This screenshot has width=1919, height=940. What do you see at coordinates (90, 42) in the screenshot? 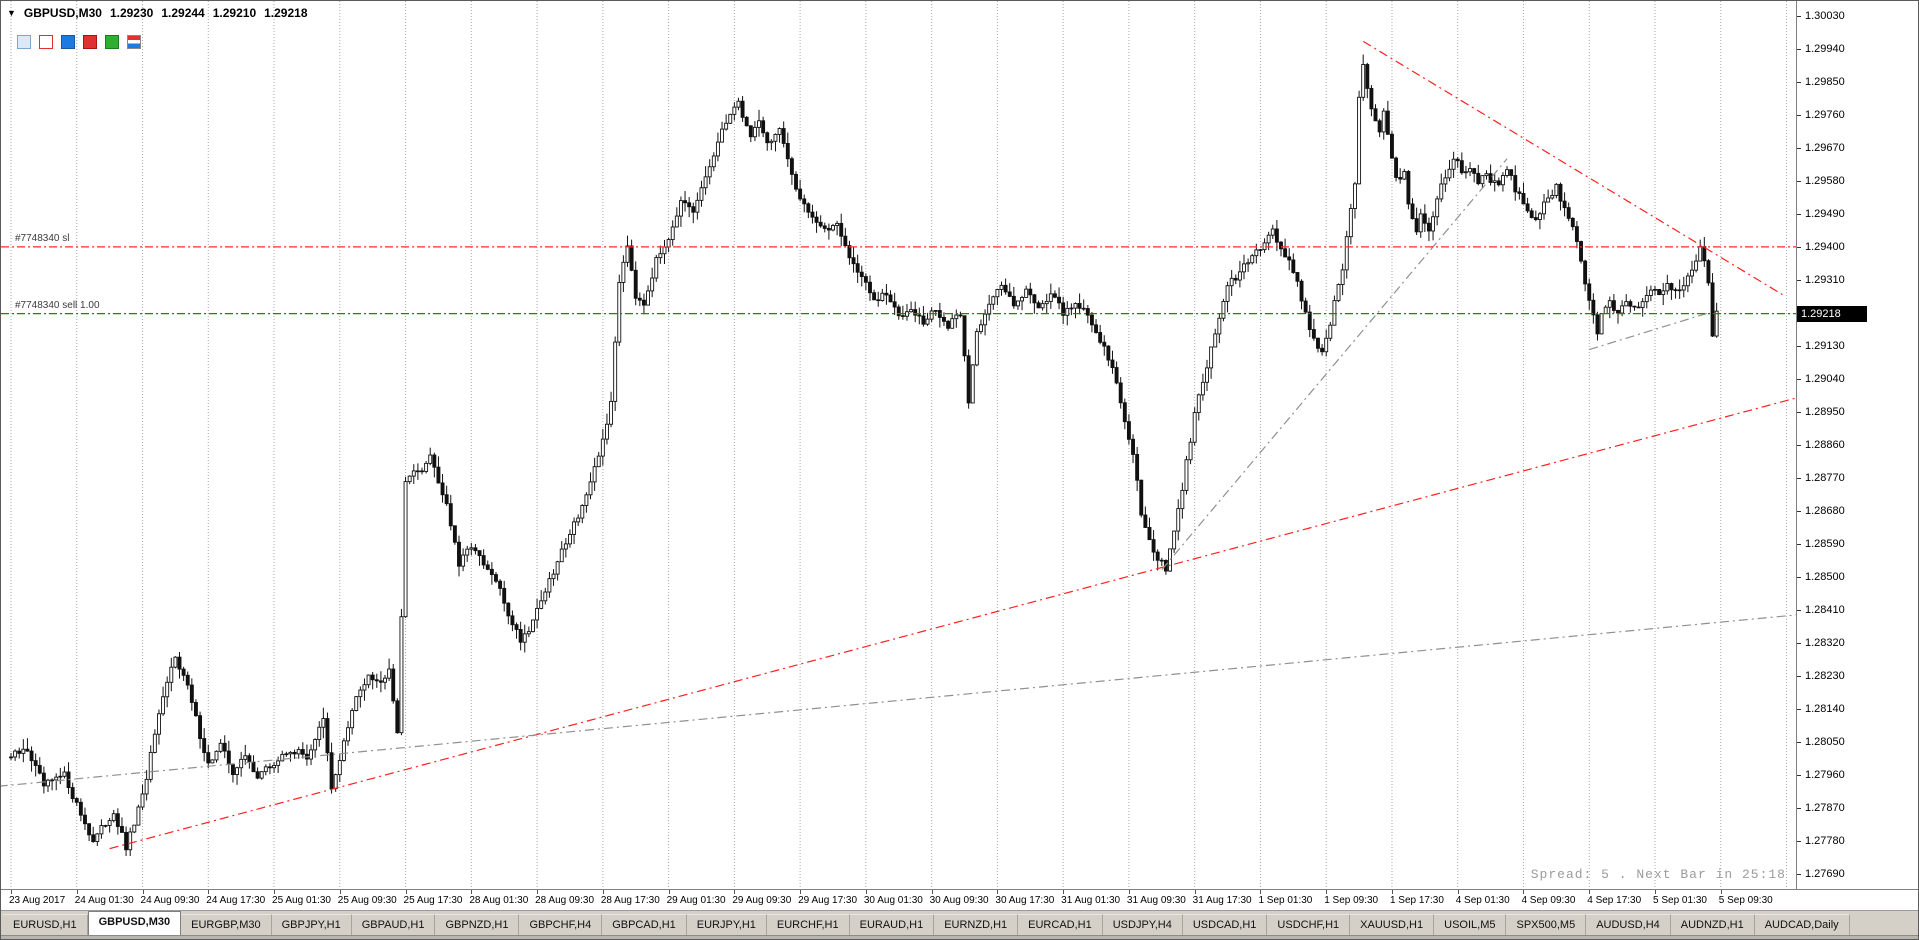
I see `swatch-red-button` at bounding box center [90, 42].